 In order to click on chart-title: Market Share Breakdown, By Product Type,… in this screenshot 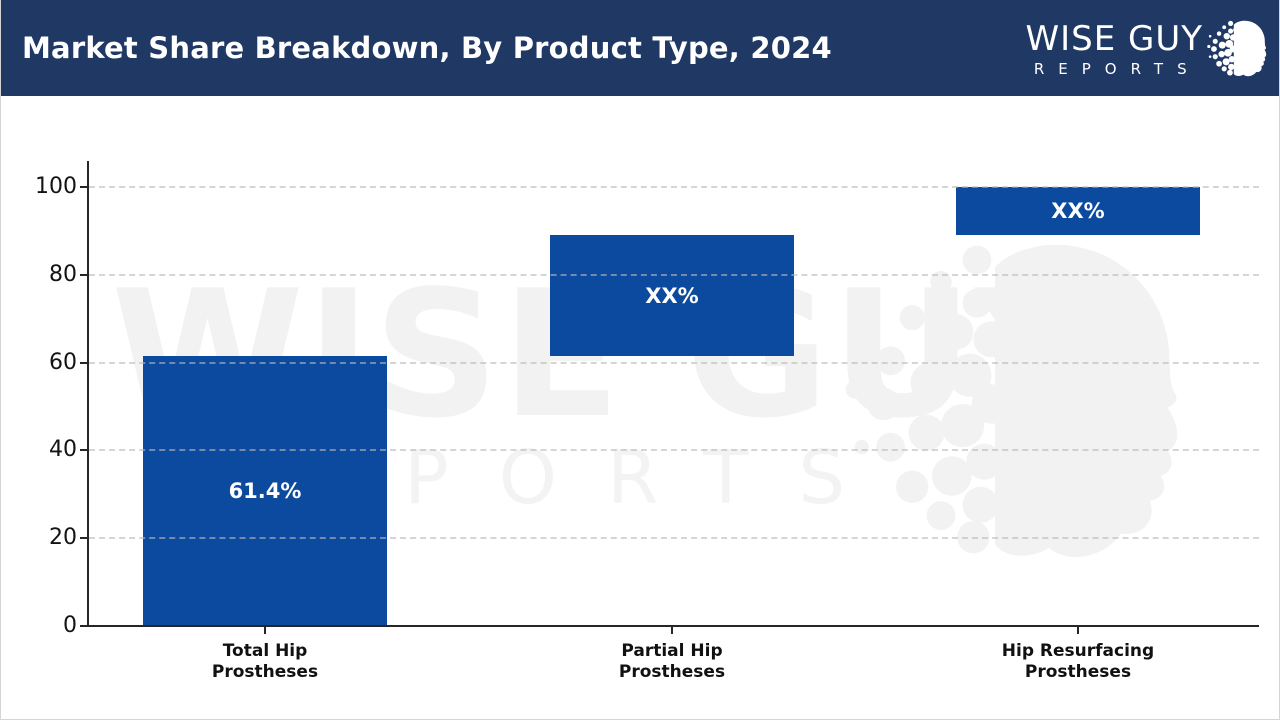, I will do `click(427, 48)`.